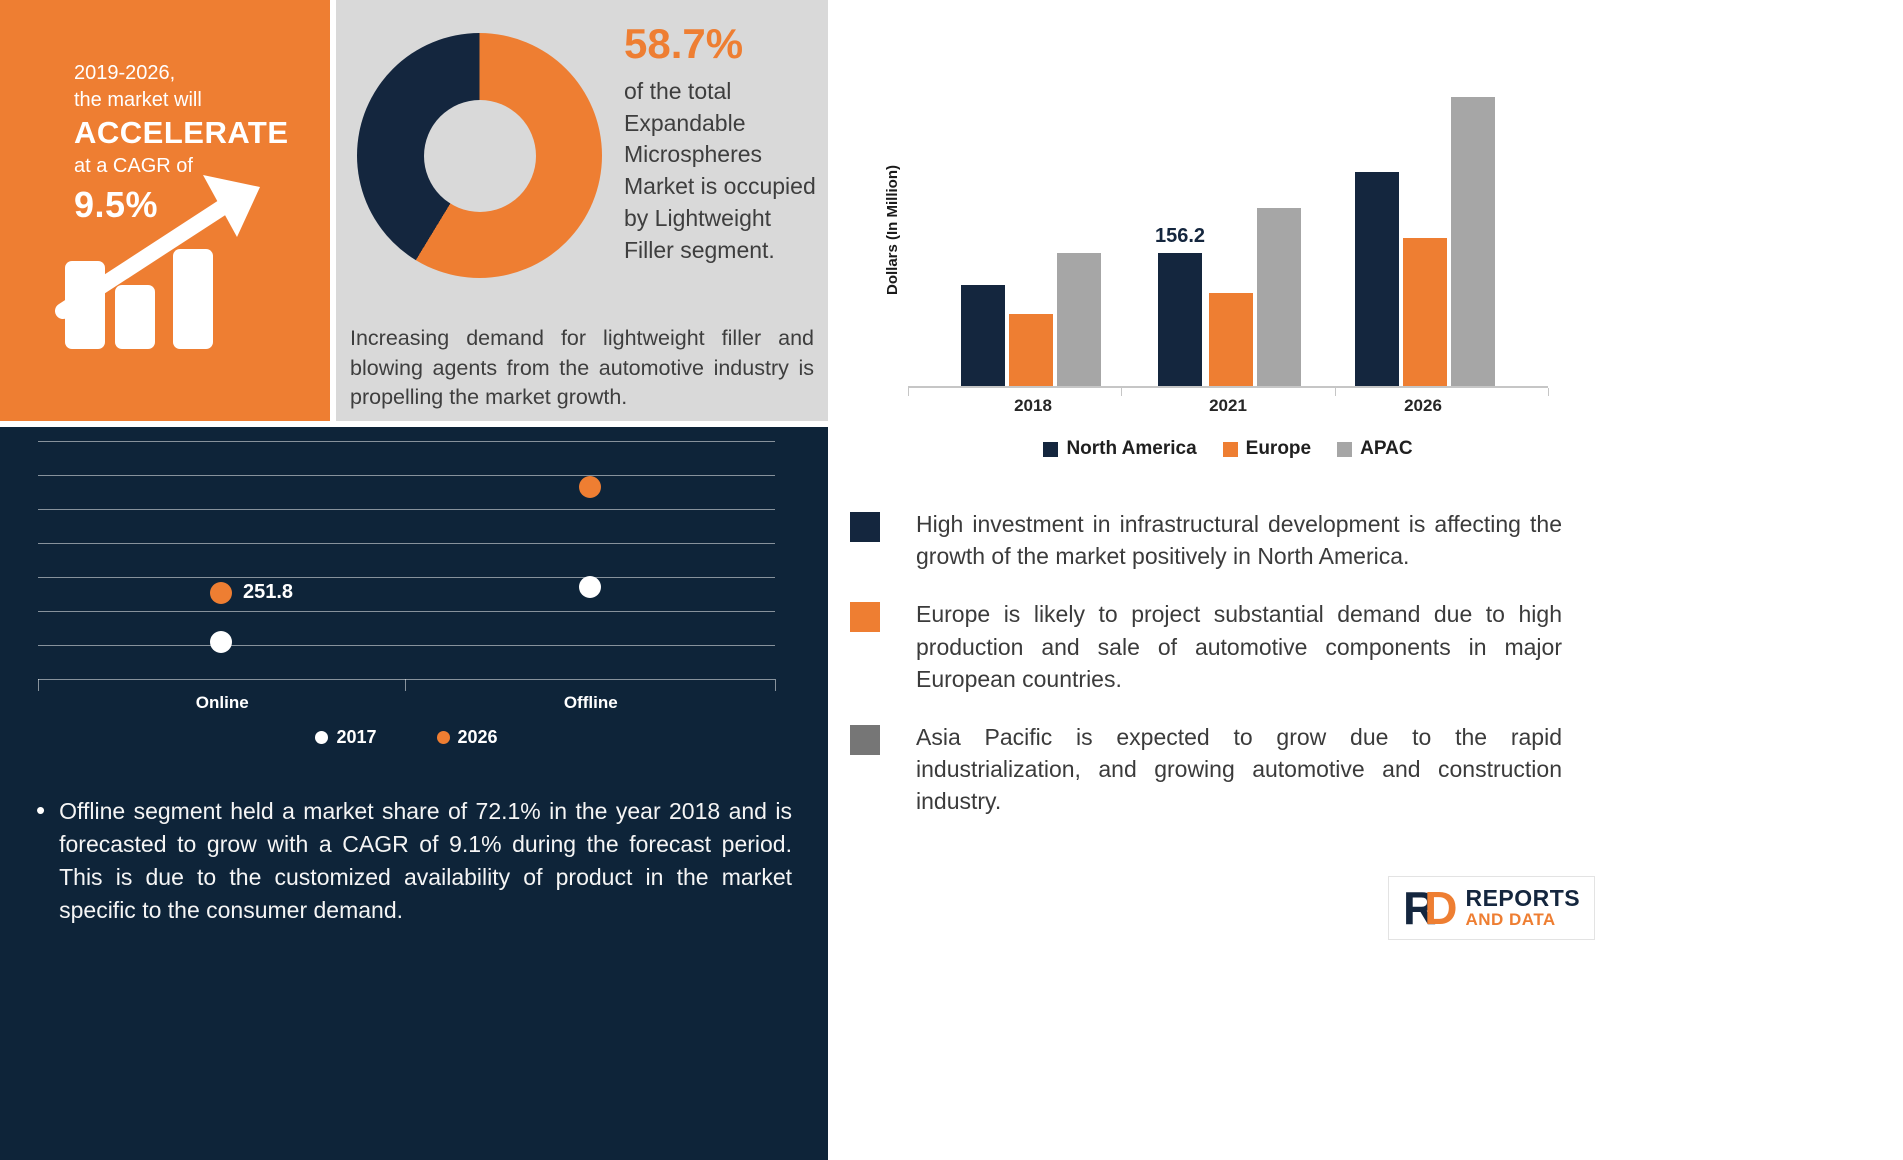  I want to click on legend-item-apac: APAC, so click(1375, 449).